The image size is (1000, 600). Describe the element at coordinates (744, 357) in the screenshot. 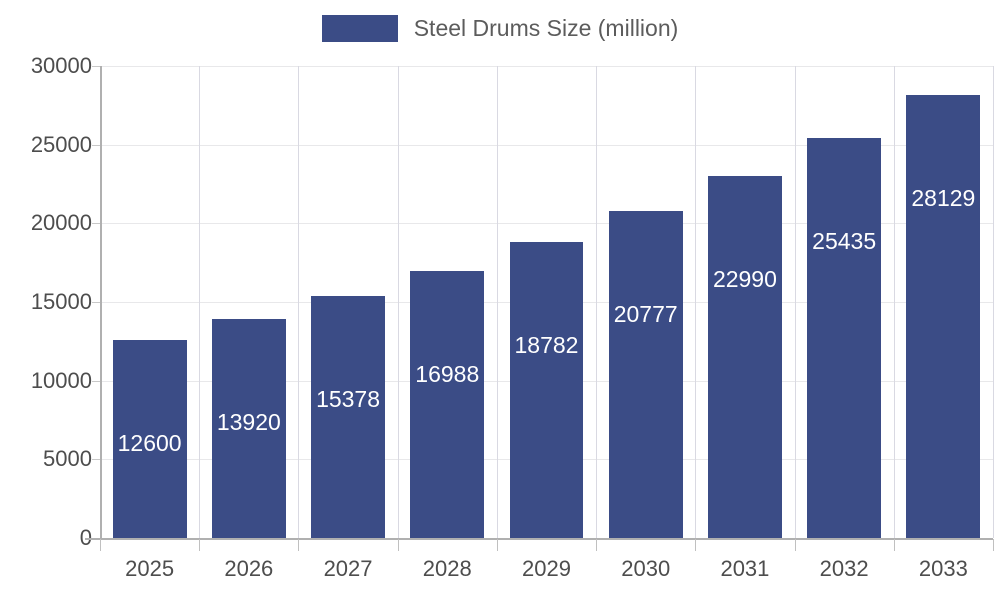

I see `bar-2031` at that location.